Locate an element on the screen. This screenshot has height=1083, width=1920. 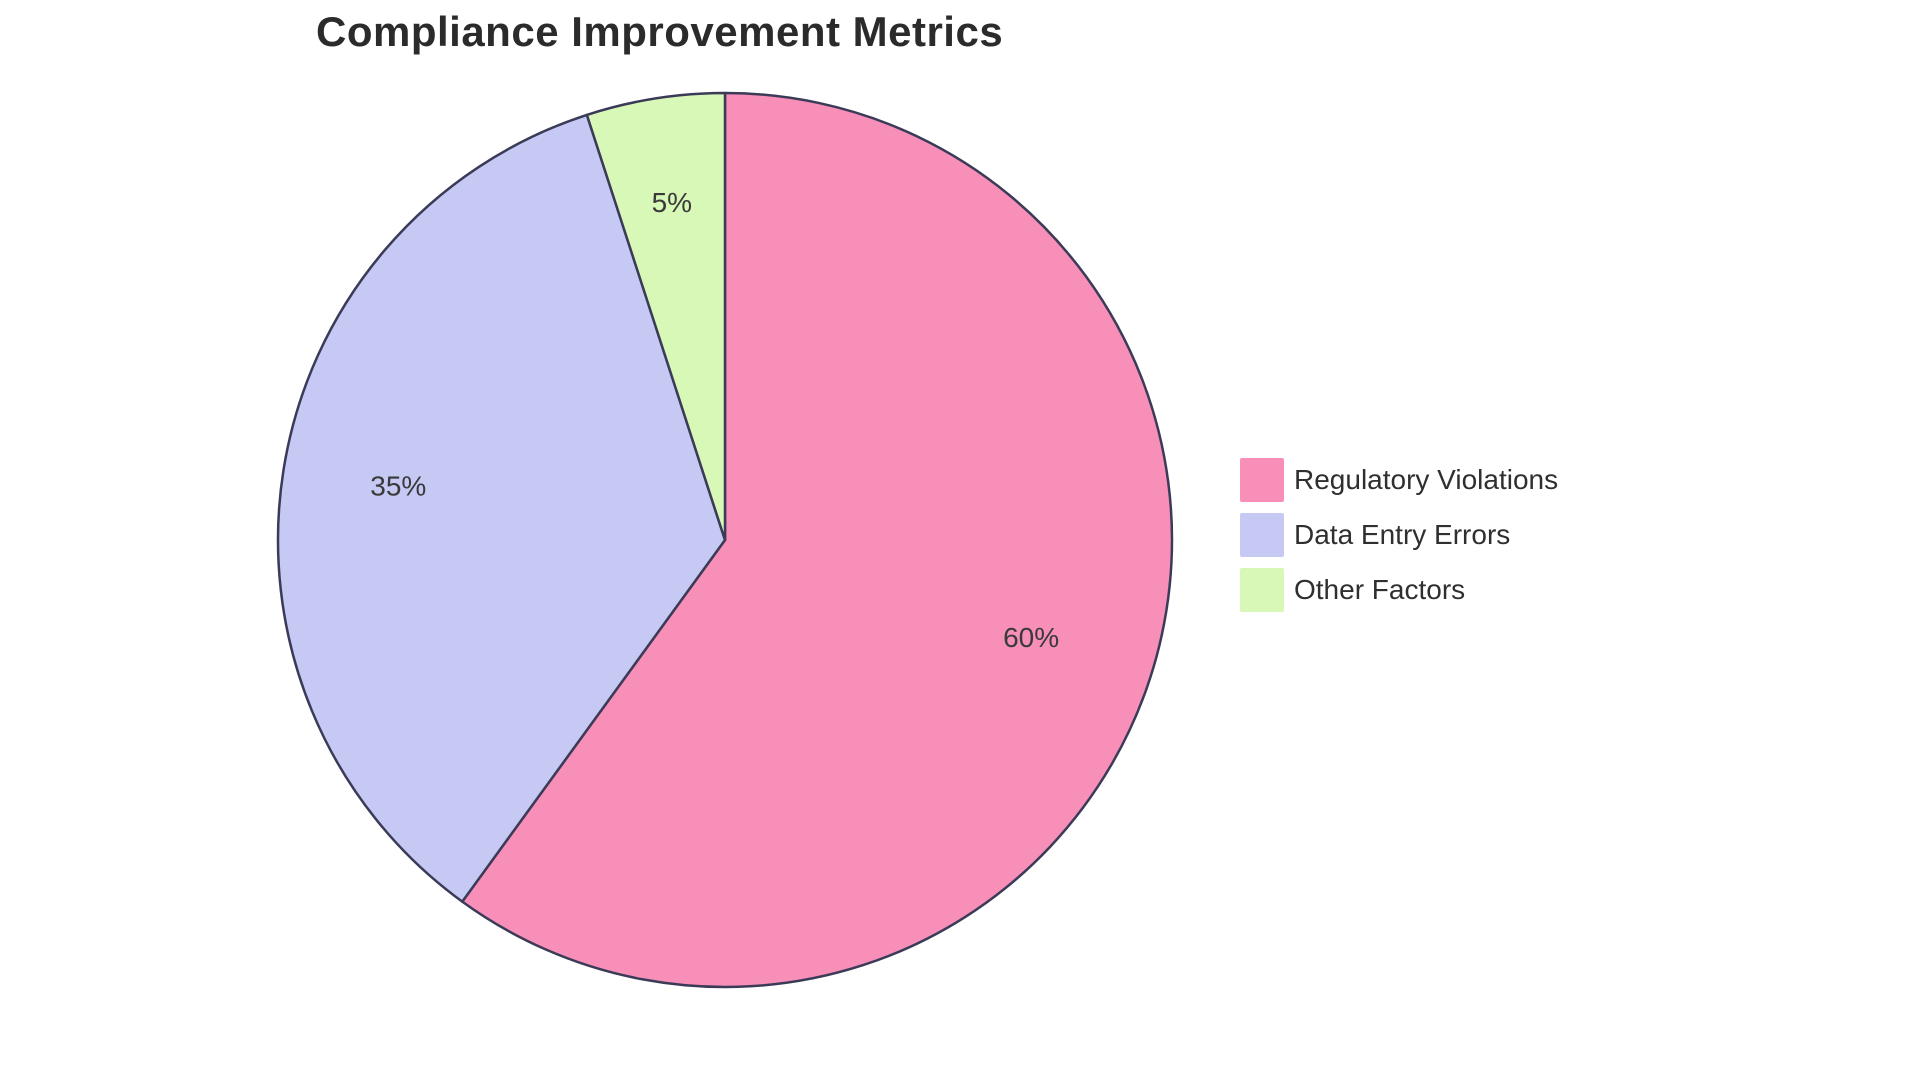
legend-item: Regulatory Violations is located at coordinates (1399, 480).